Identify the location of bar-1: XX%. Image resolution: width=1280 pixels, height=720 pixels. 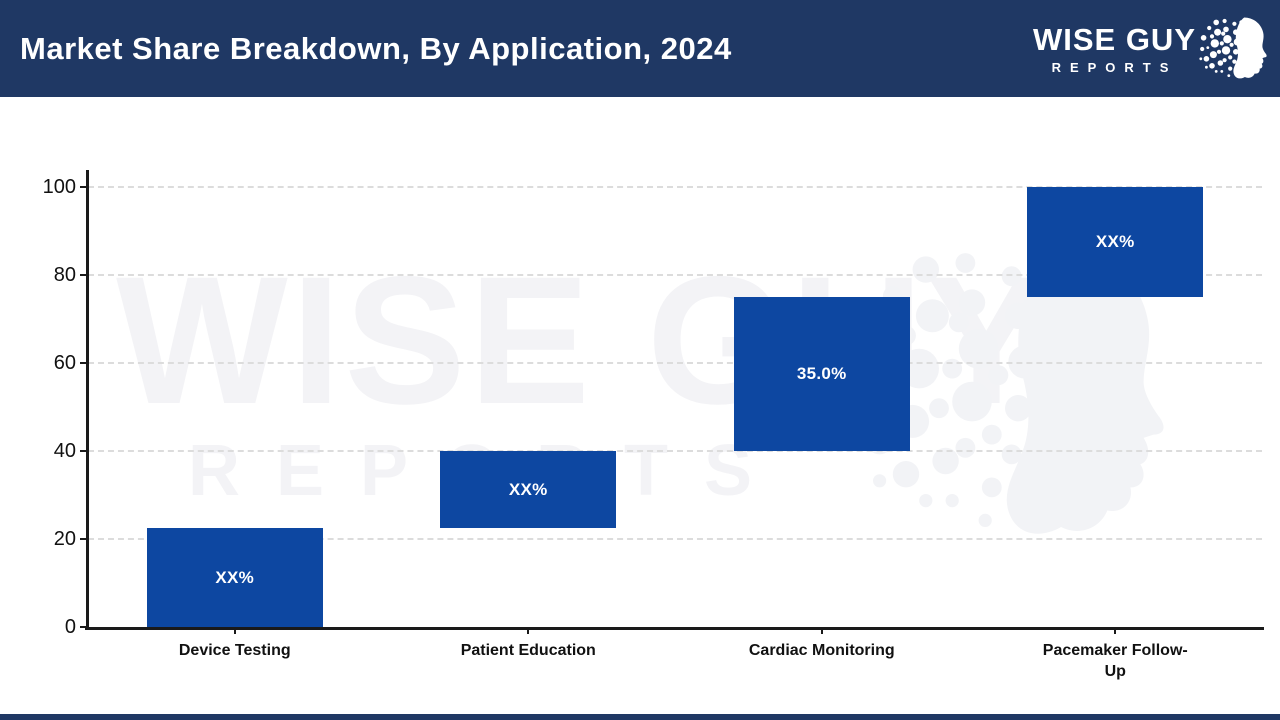
(234, 577).